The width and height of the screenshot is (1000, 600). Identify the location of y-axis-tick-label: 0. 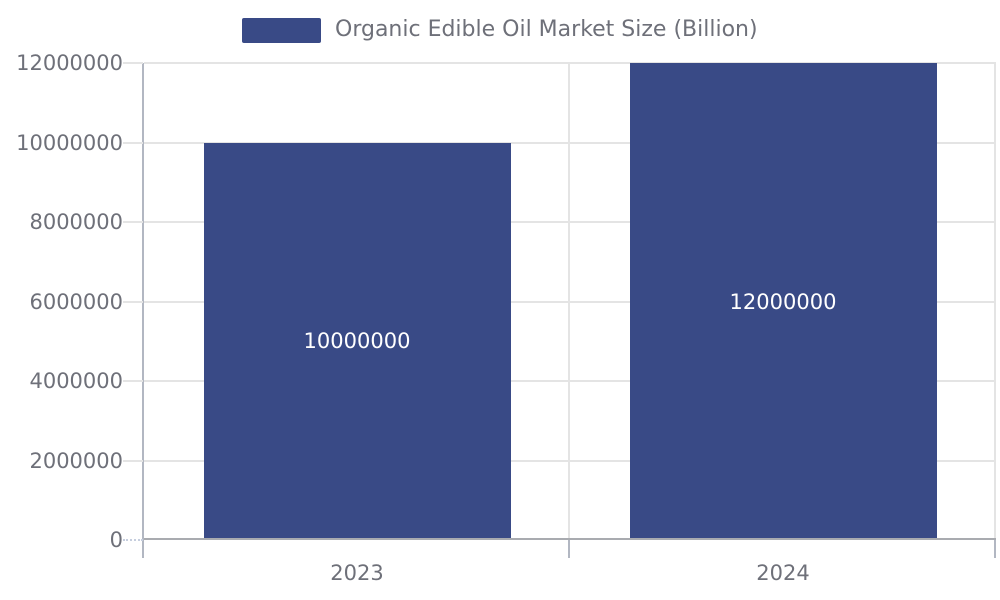
(116, 540).